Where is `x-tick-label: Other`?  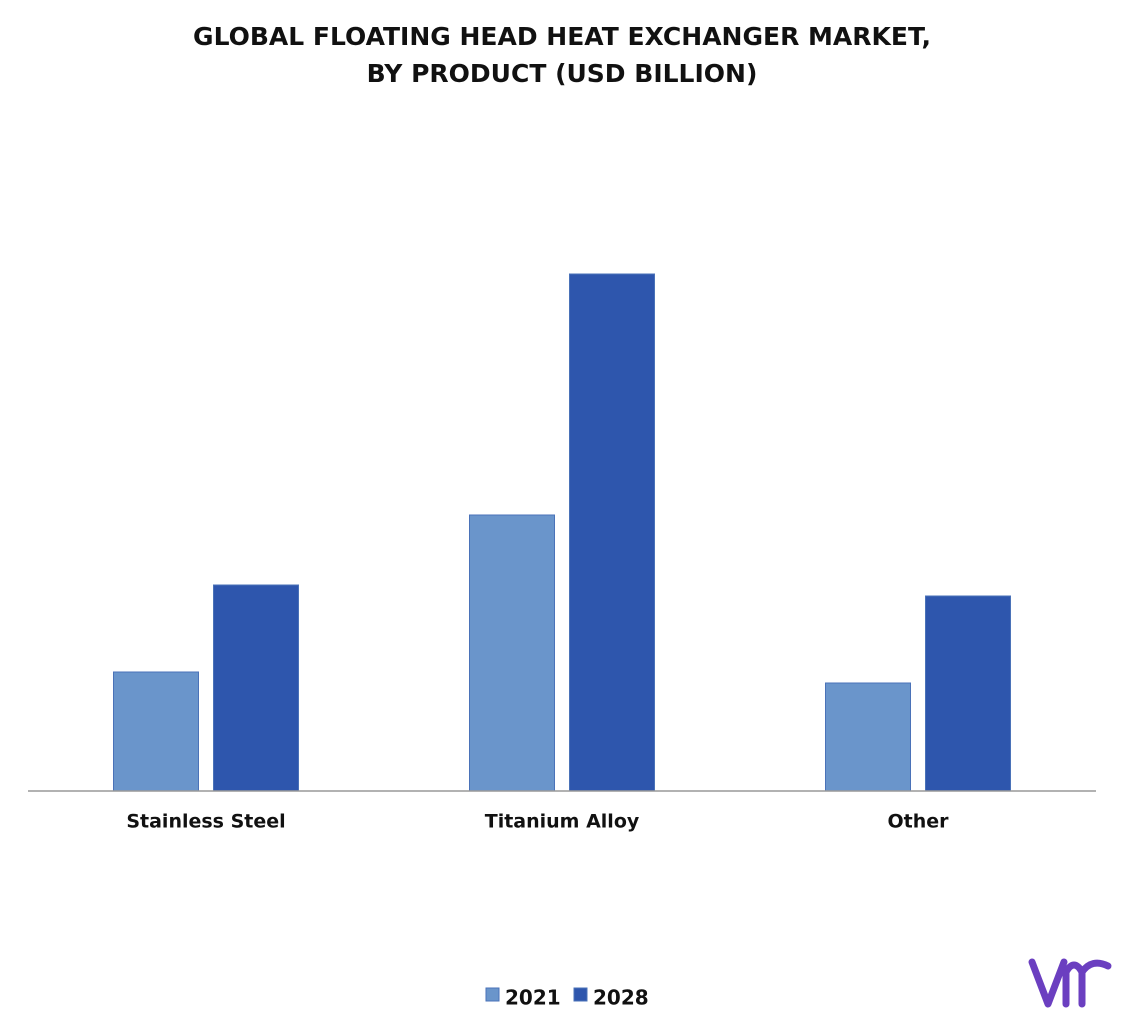 x-tick-label: Other is located at coordinates (918, 822).